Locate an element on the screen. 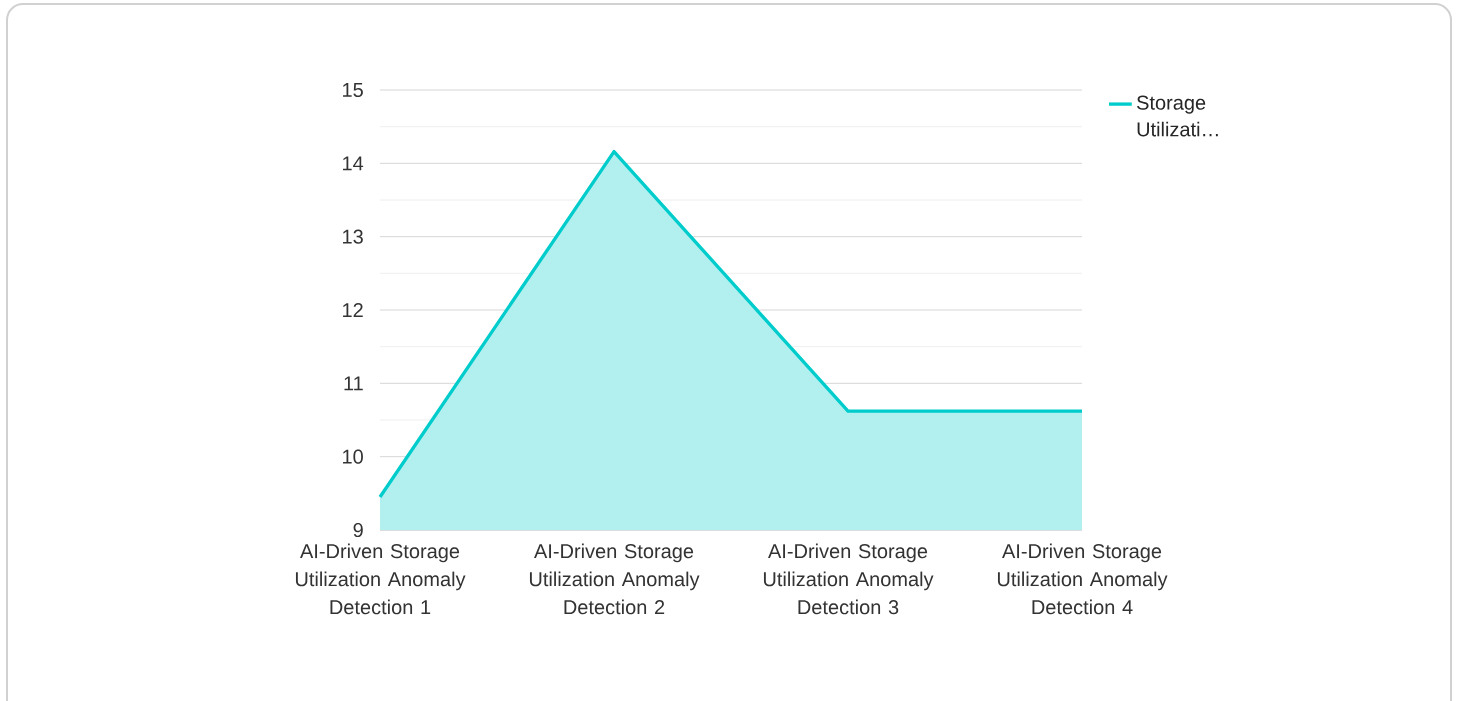  y-tick-label: 9 is located at coordinates (358, 530).